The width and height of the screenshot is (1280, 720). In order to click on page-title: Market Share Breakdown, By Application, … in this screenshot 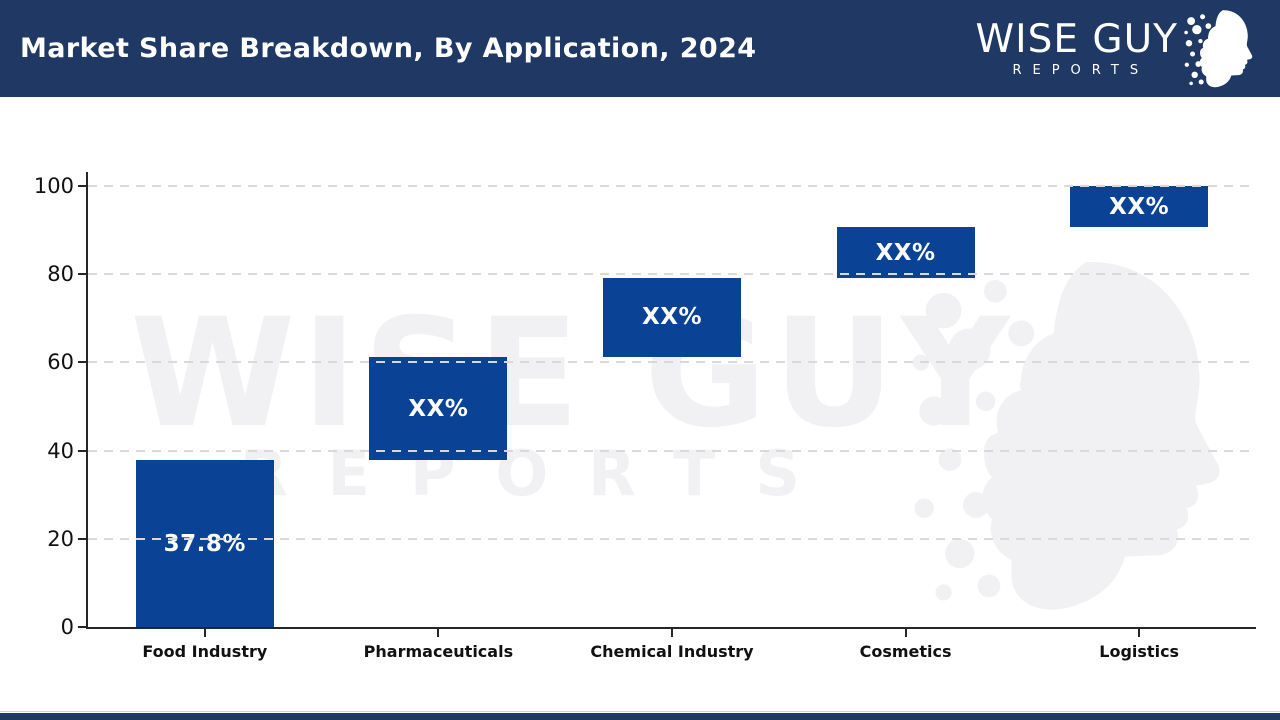, I will do `click(388, 48)`.